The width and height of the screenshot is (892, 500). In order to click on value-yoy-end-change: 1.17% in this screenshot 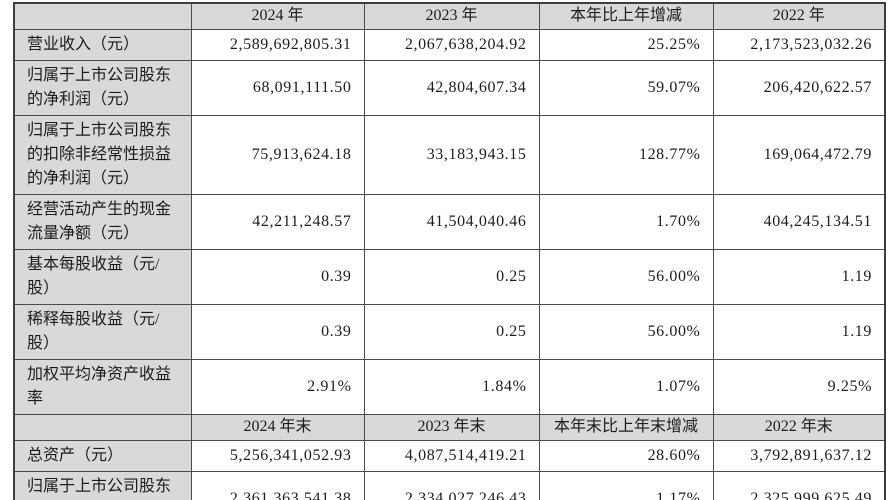, I will do `click(626, 485)`.